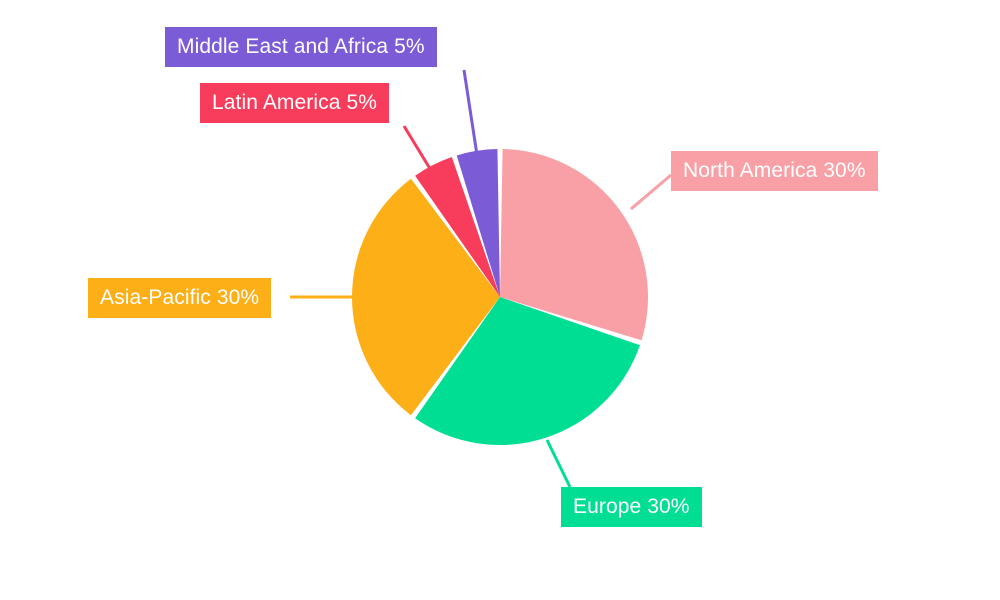 The image size is (1000, 600). I want to click on pie-label-asia-pacific: Asia-Pacific 30%, so click(180, 298).